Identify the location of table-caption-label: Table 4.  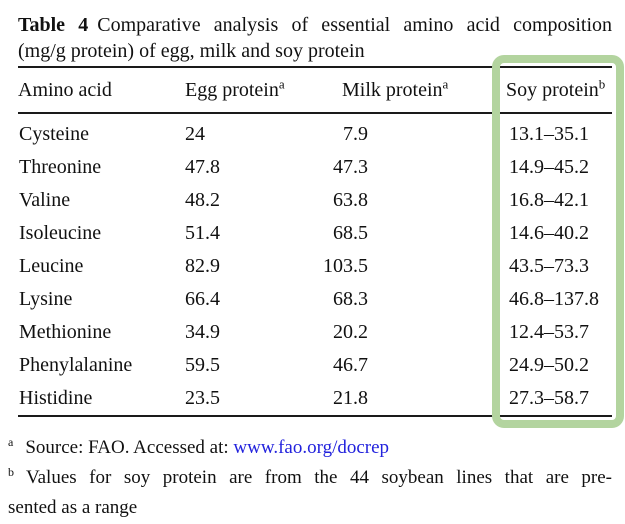
(53, 25).